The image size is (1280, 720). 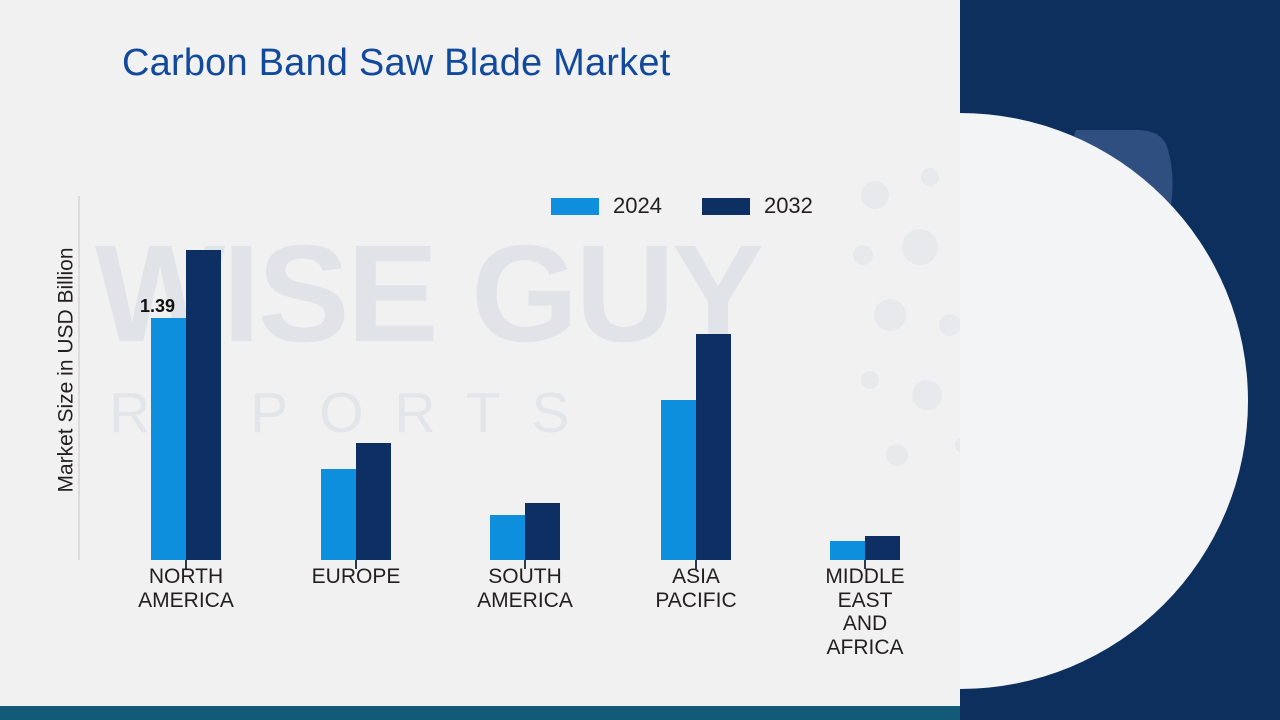 What do you see at coordinates (725, 206) in the screenshot?
I see `legend-swatch-2032` at bounding box center [725, 206].